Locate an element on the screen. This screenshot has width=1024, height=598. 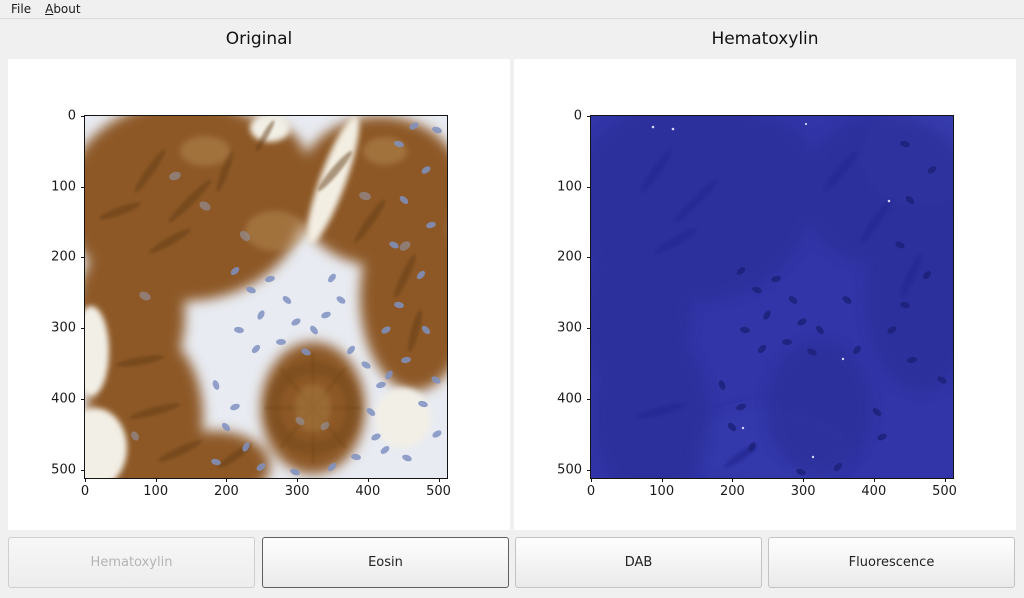
eosin-button: Eosin is located at coordinates (385, 562).